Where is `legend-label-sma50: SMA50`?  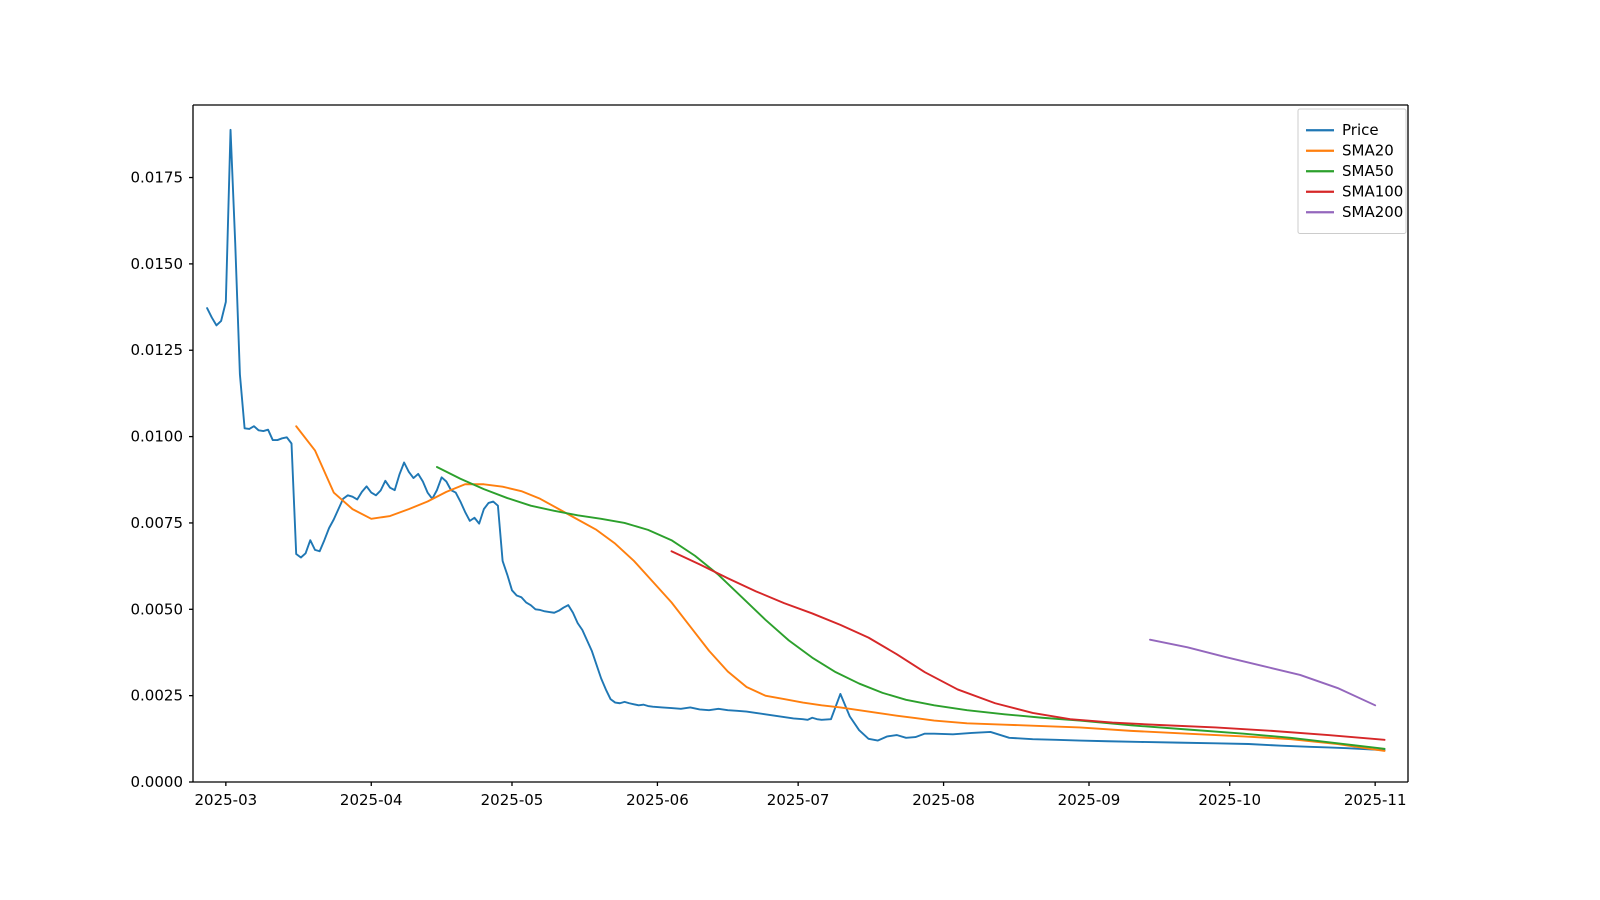
legend-label-sma50: SMA50 is located at coordinates (1368, 171).